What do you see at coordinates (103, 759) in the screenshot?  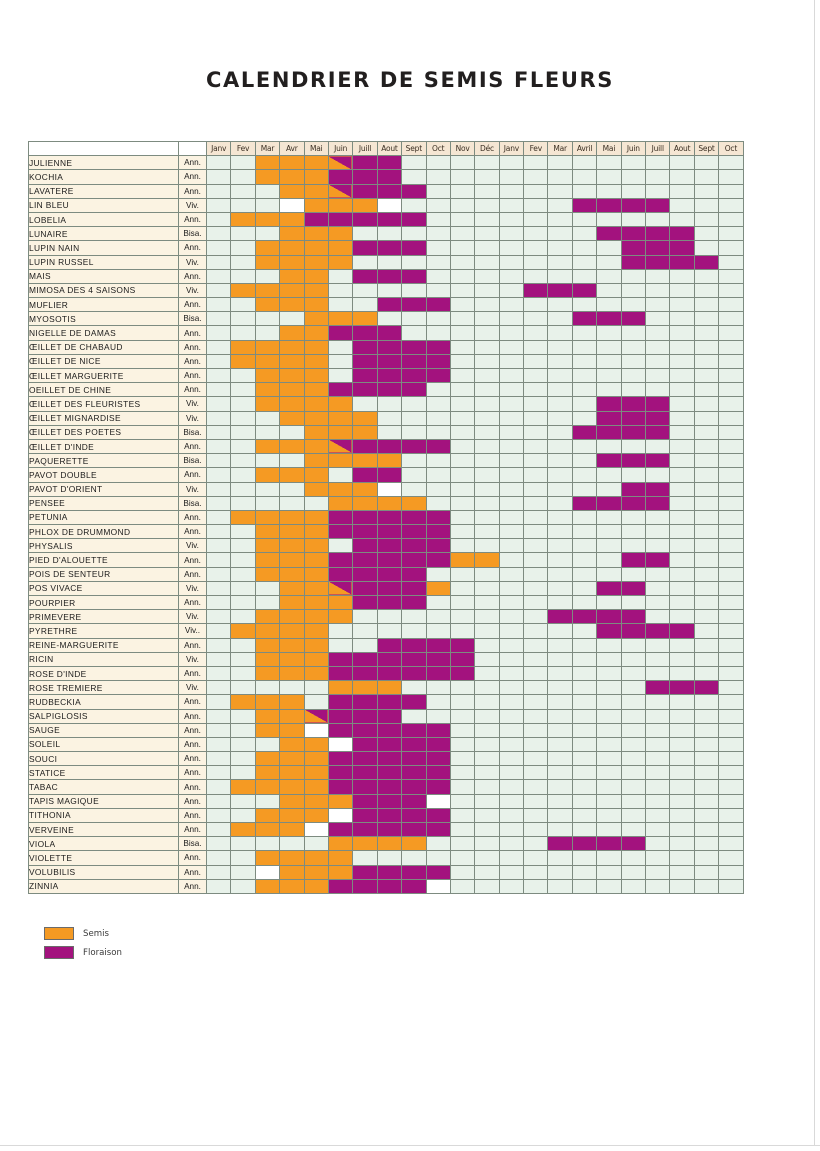 I see `plant-name: SOUCI` at bounding box center [103, 759].